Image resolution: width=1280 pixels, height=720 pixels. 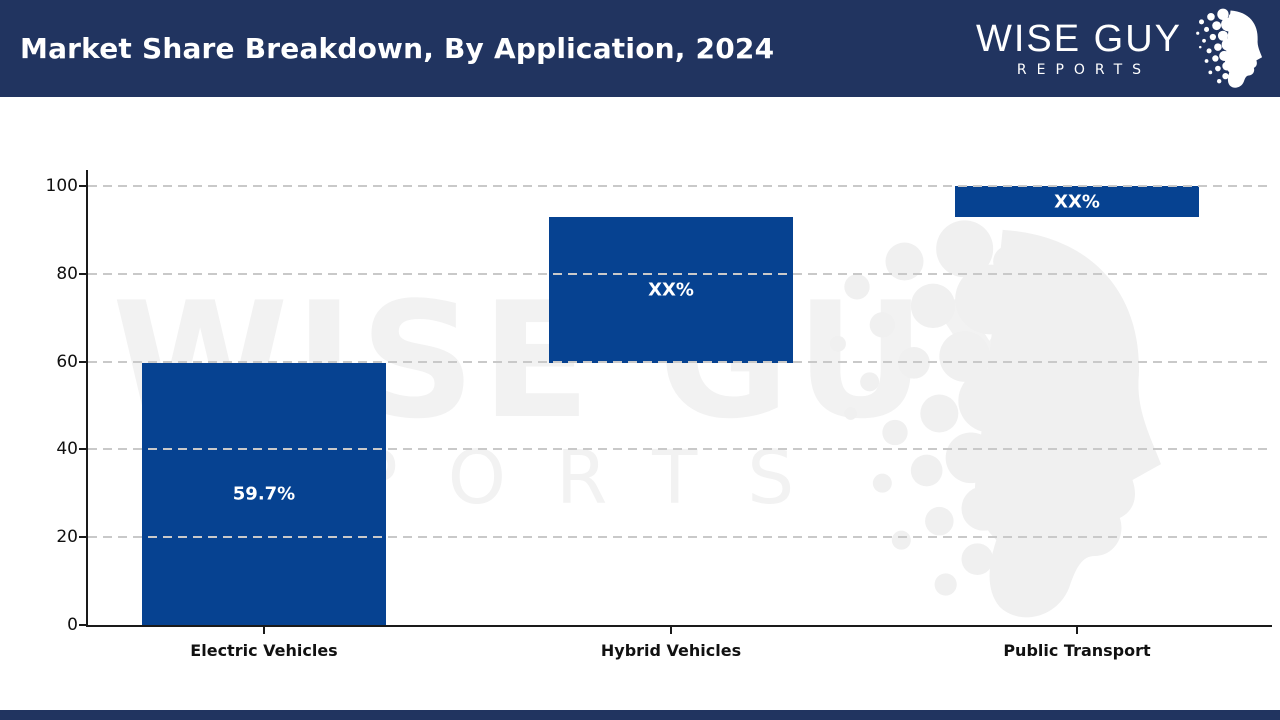 I want to click on y-tick-label-60: 60, so click(x=67, y=361).